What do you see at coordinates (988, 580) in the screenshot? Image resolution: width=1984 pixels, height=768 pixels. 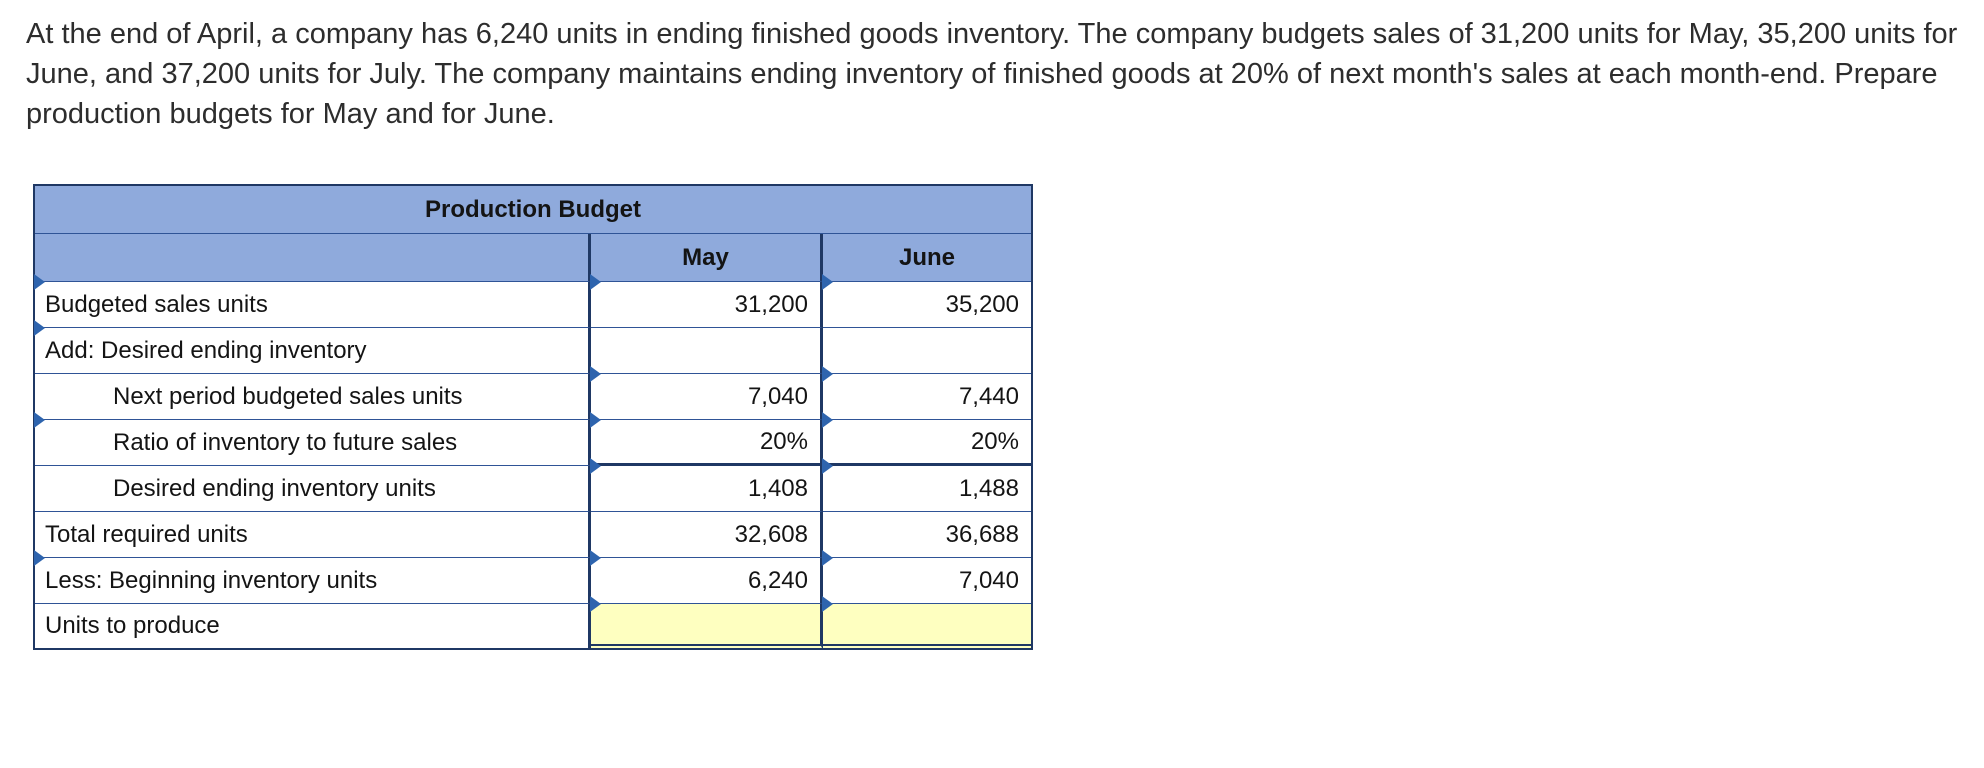 I see `june-value: 7,040` at bounding box center [988, 580].